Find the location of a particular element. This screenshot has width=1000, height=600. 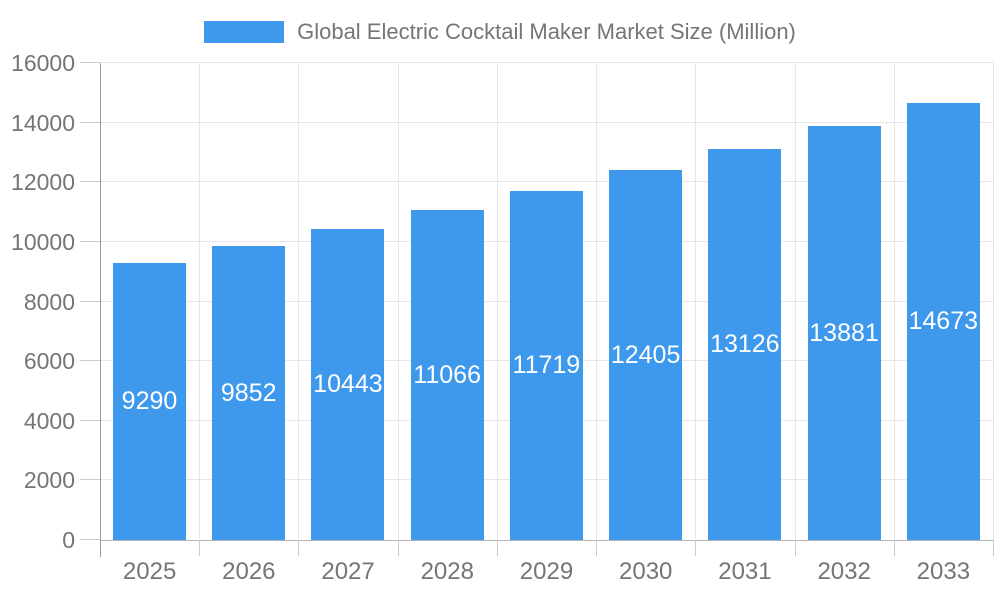

legend-swatch is located at coordinates (244, 32).